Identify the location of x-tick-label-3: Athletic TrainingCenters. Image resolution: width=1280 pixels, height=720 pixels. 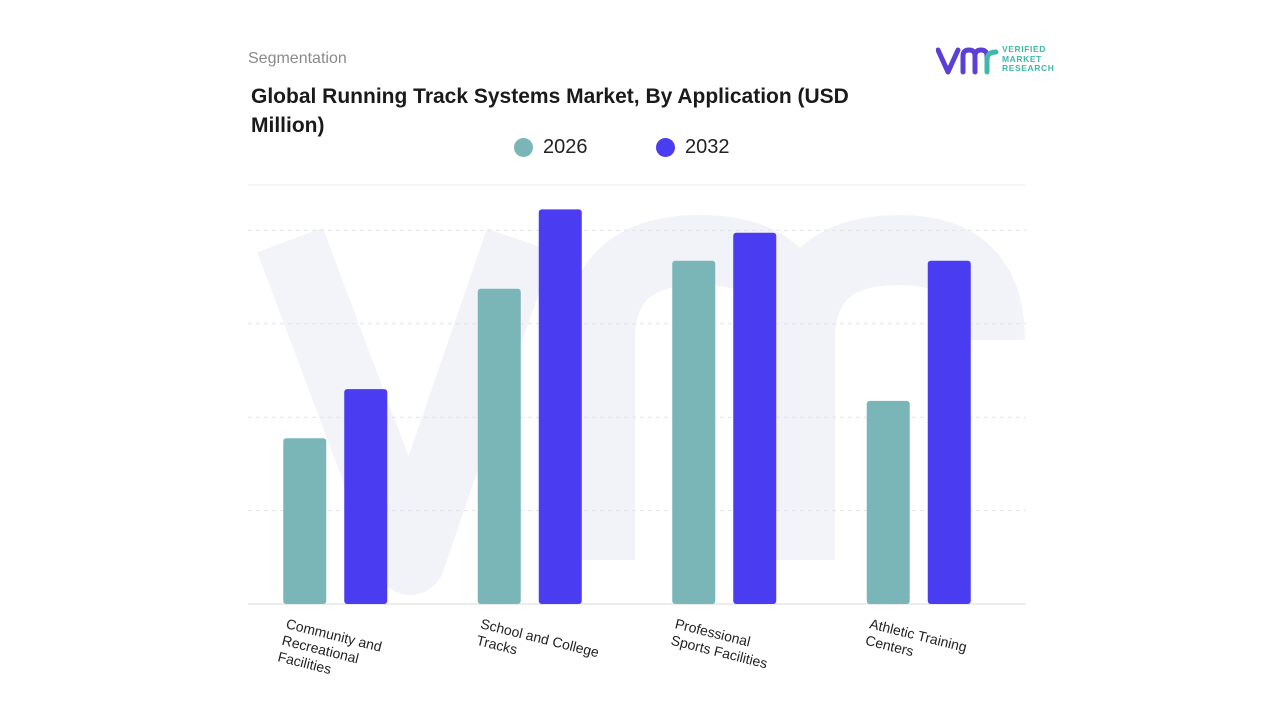
(916, 643).